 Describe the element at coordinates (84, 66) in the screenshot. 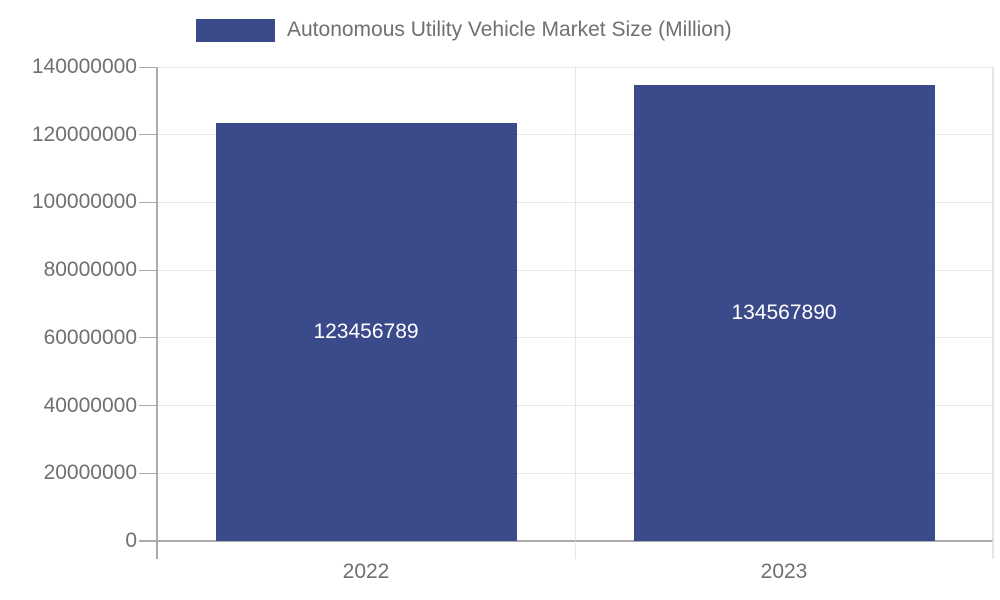

I see `y-tick-label: 140000000` at that location.